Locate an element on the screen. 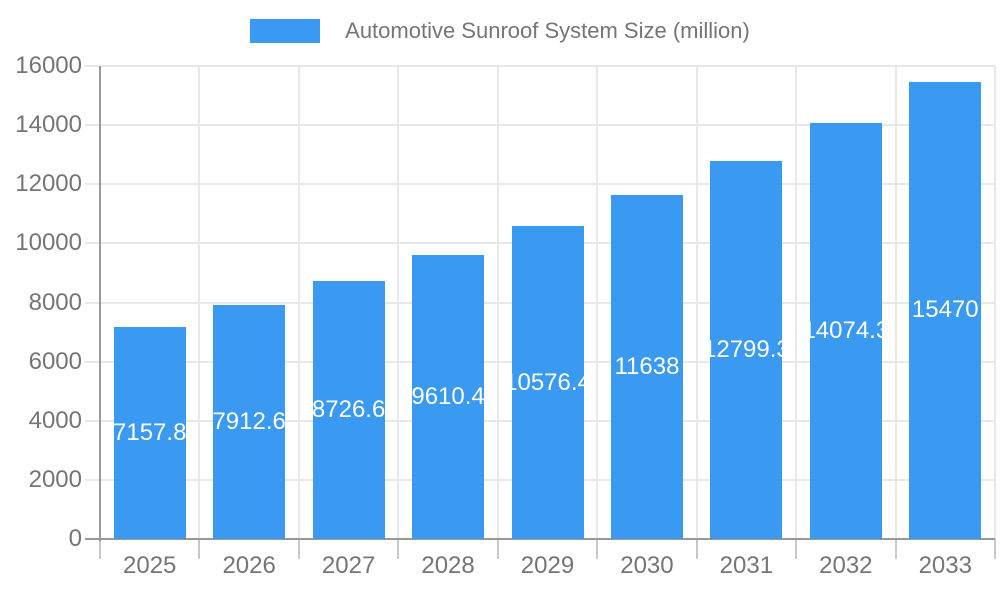 This screenshot has width=1000, height=600. y-axis-tick-label: 0 is located at coordinates (75, 538).